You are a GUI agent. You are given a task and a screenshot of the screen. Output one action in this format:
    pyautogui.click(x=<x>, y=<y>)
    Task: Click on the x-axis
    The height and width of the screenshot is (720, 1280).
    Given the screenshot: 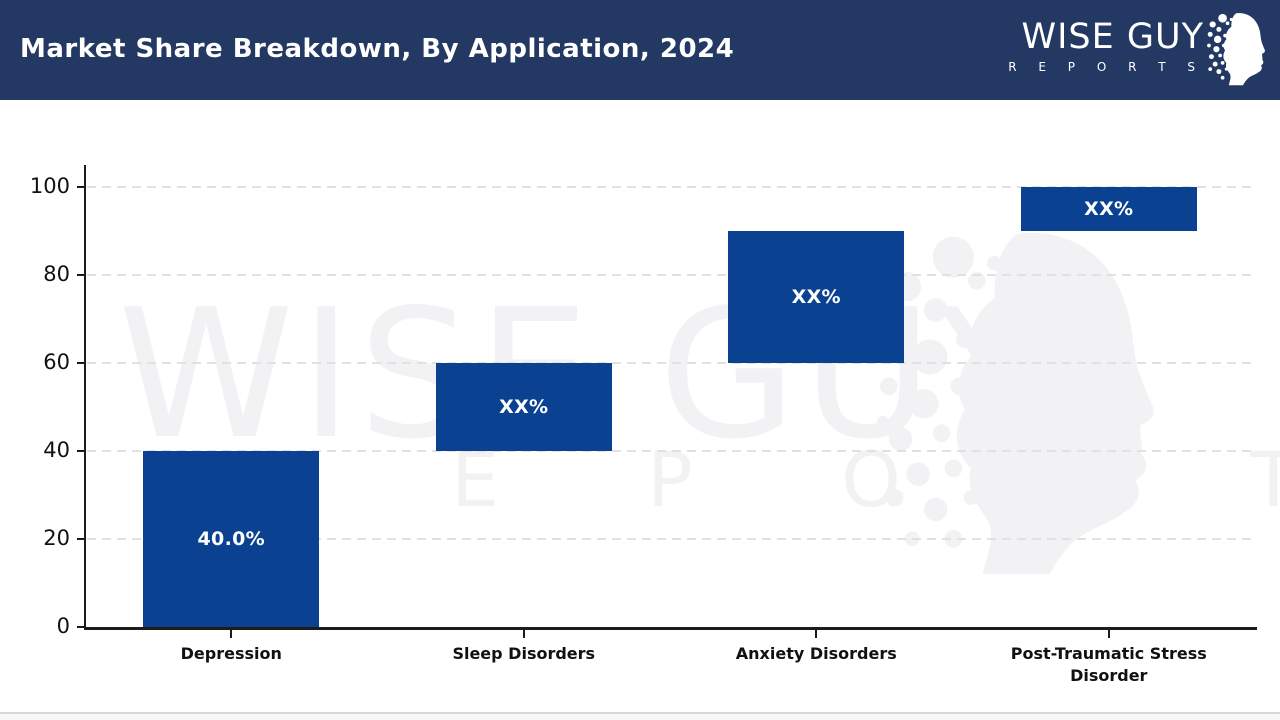 What is the action you would take?
    pyautogui.click(x=670, y=628)
    